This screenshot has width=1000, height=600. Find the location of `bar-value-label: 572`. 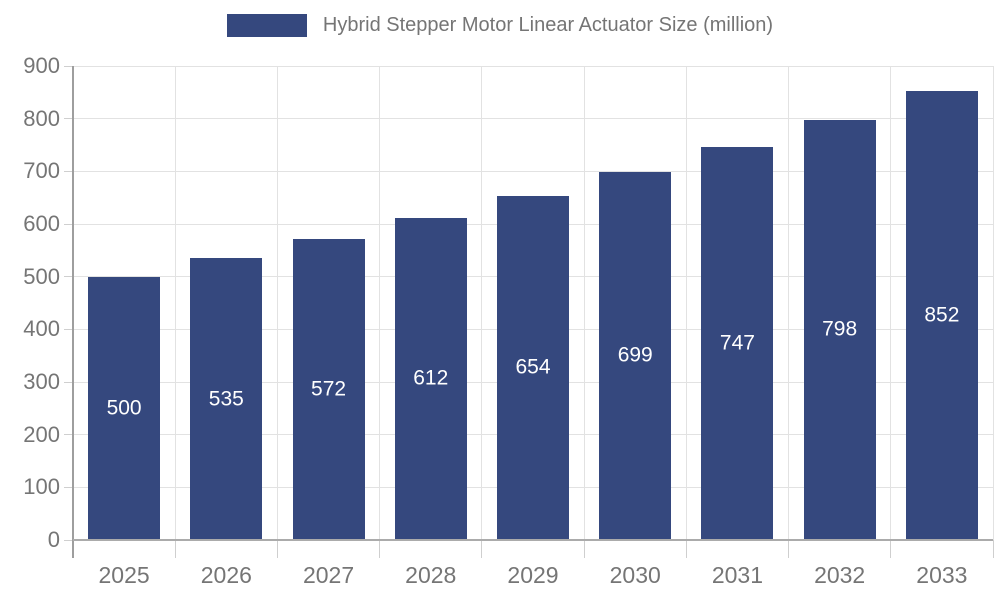

bar-value-label: 572 is located at coordinates (329, 389).